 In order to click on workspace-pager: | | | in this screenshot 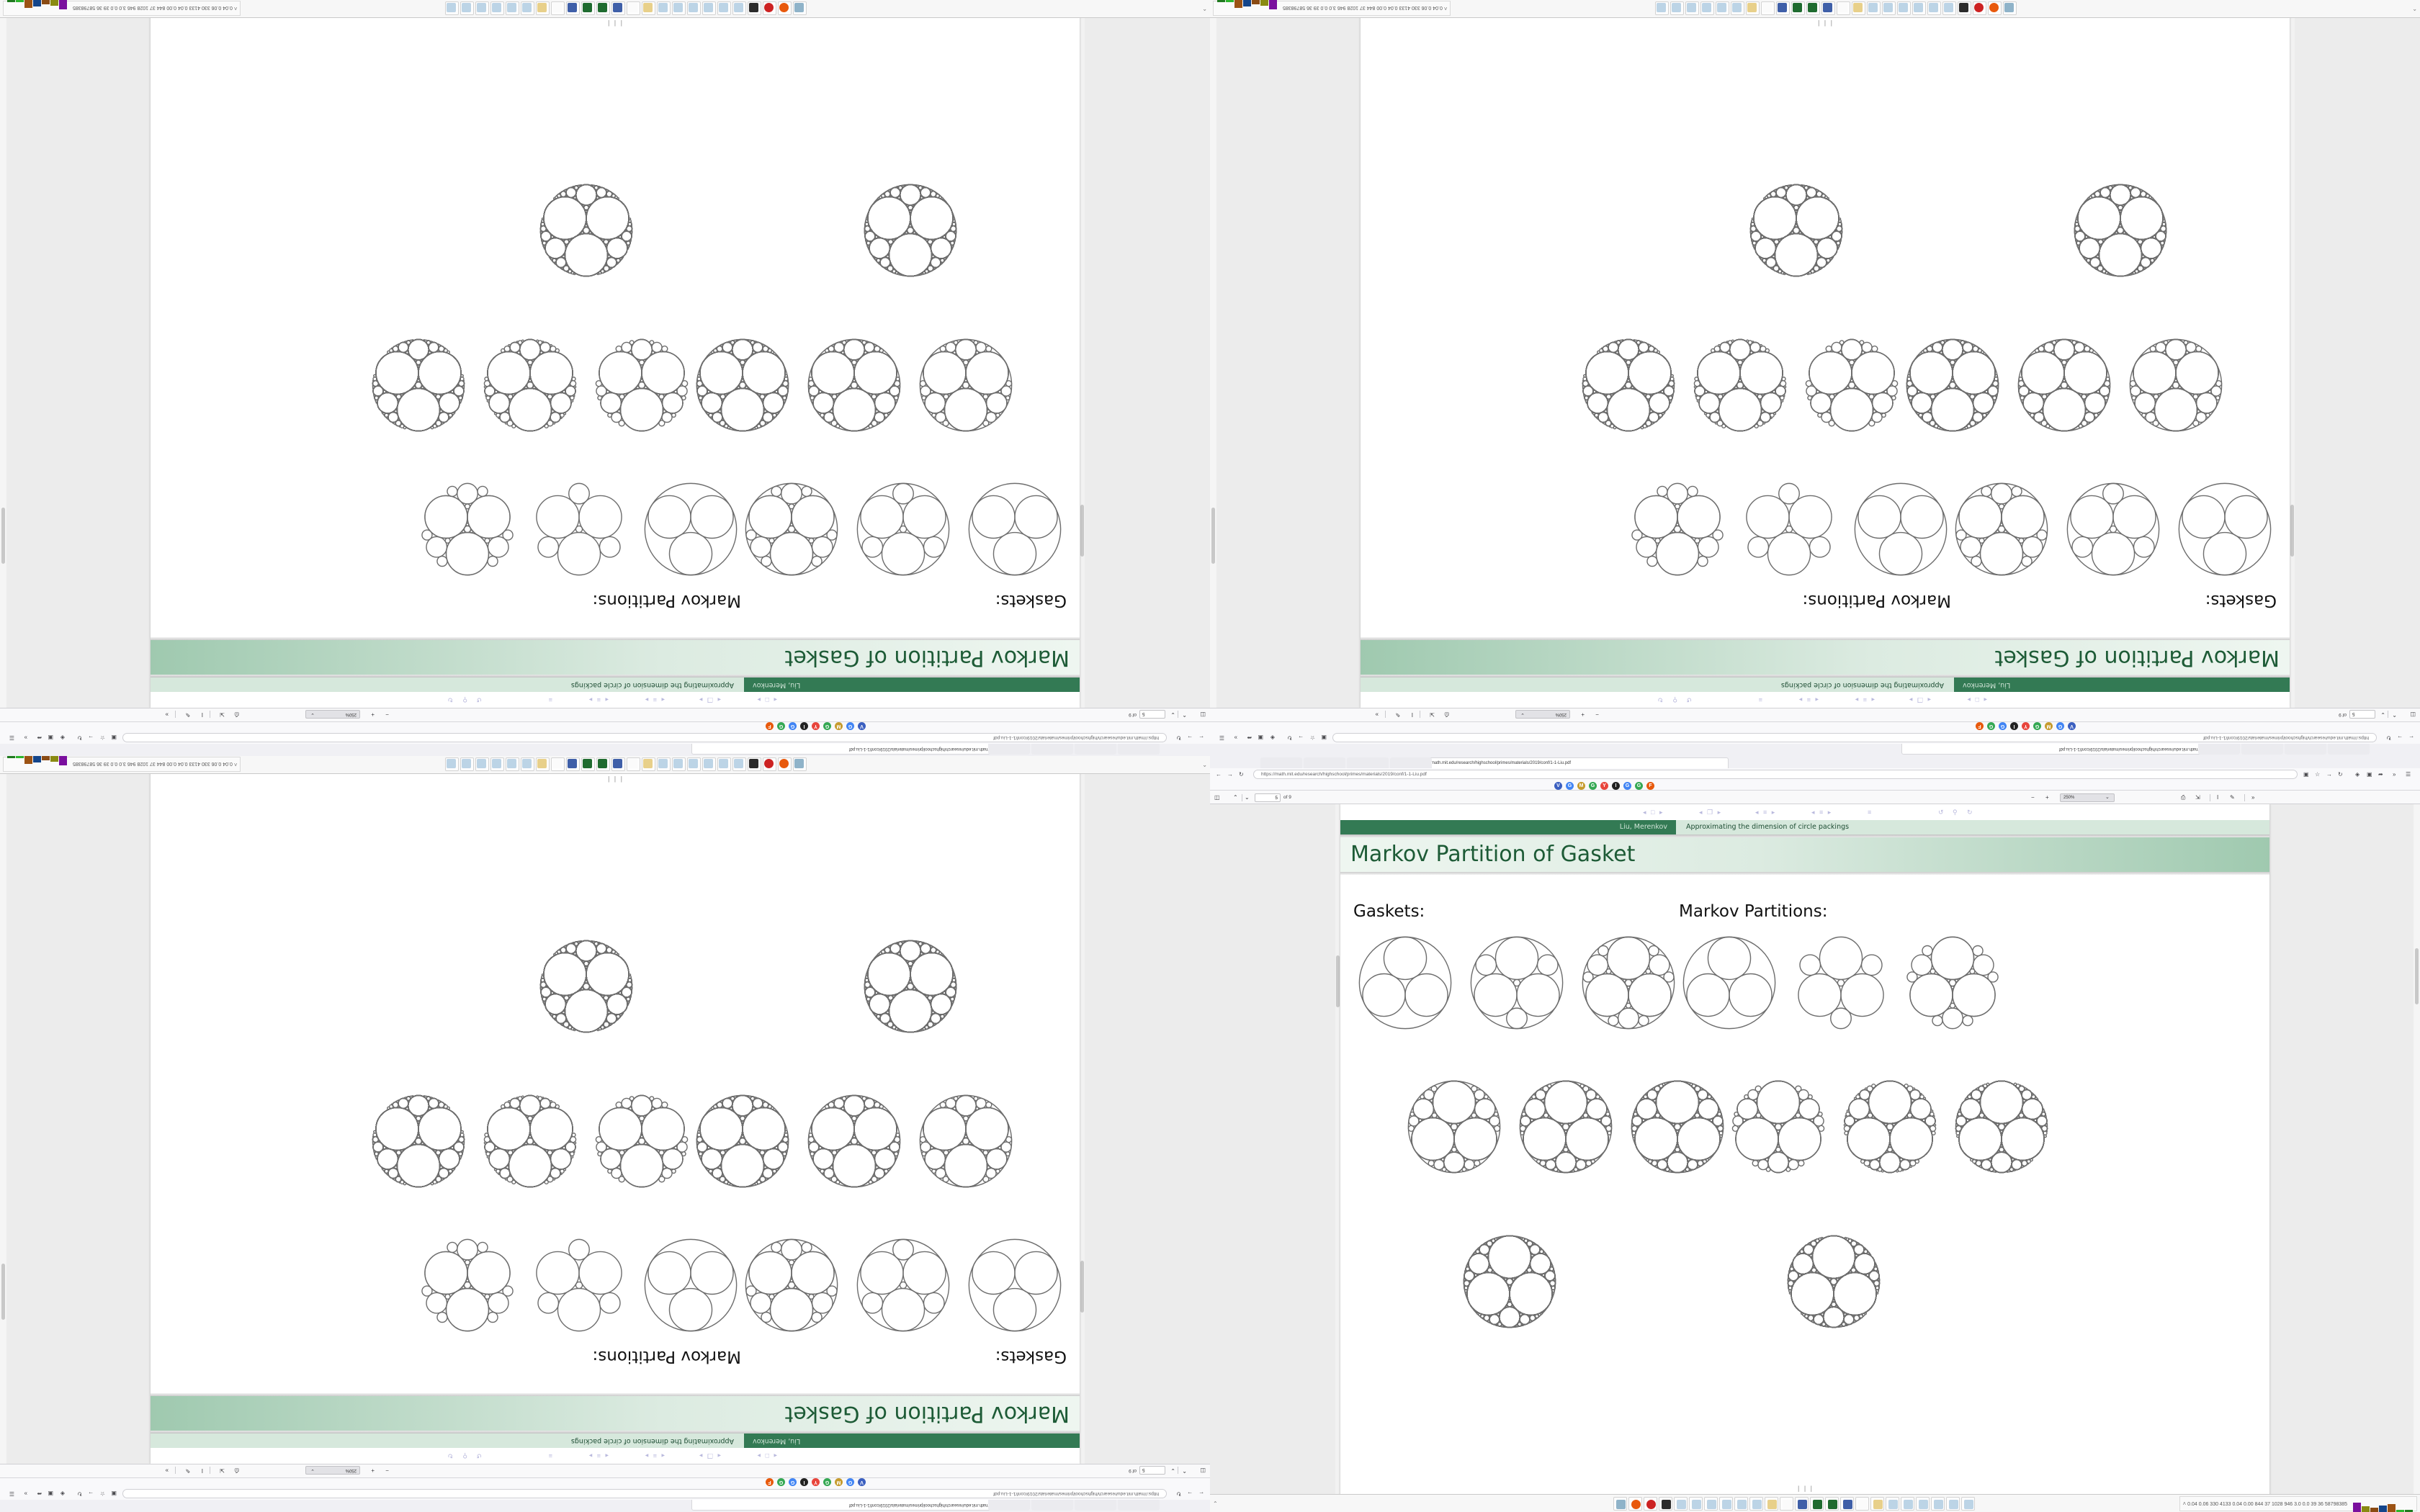, I will do `click(614, 779)`.